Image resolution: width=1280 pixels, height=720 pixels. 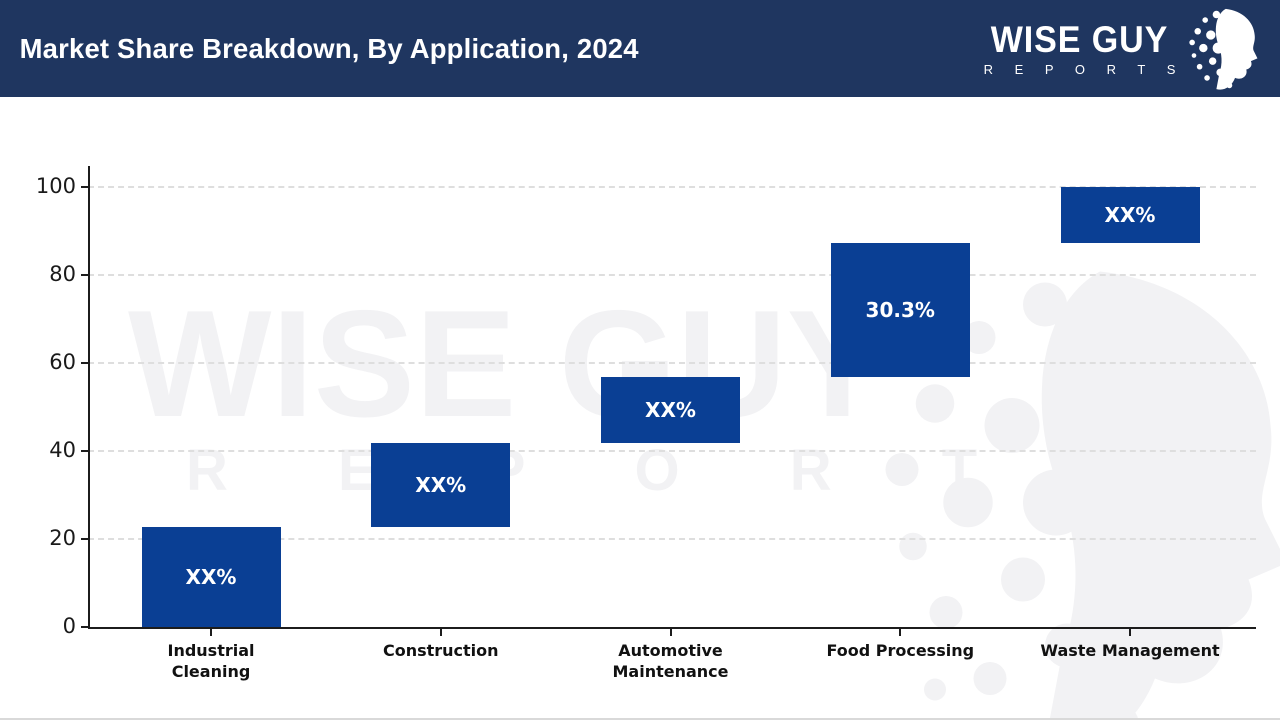 I want to click on x-axis-category-label: Construction, so click(x=441, y=651).